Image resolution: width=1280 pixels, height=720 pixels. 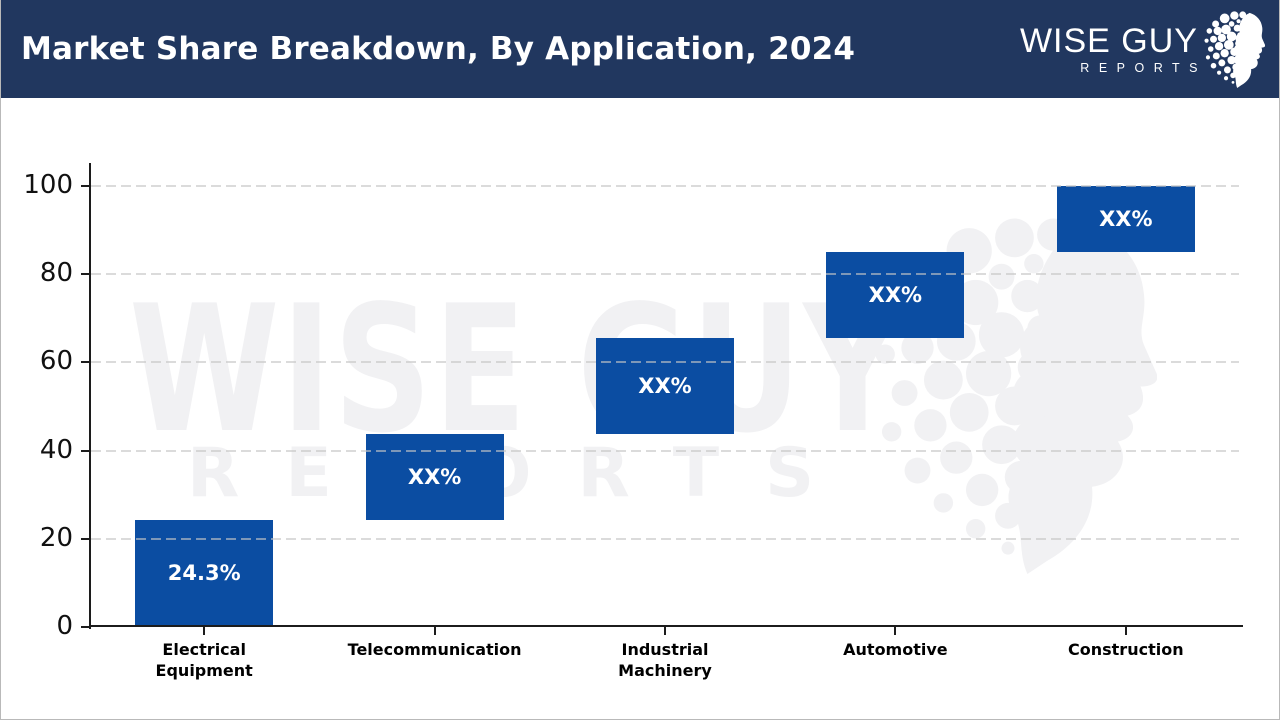 I want to click on brand-logo-text: WISE GUY REPORTS, so click(x=1109, y=49).